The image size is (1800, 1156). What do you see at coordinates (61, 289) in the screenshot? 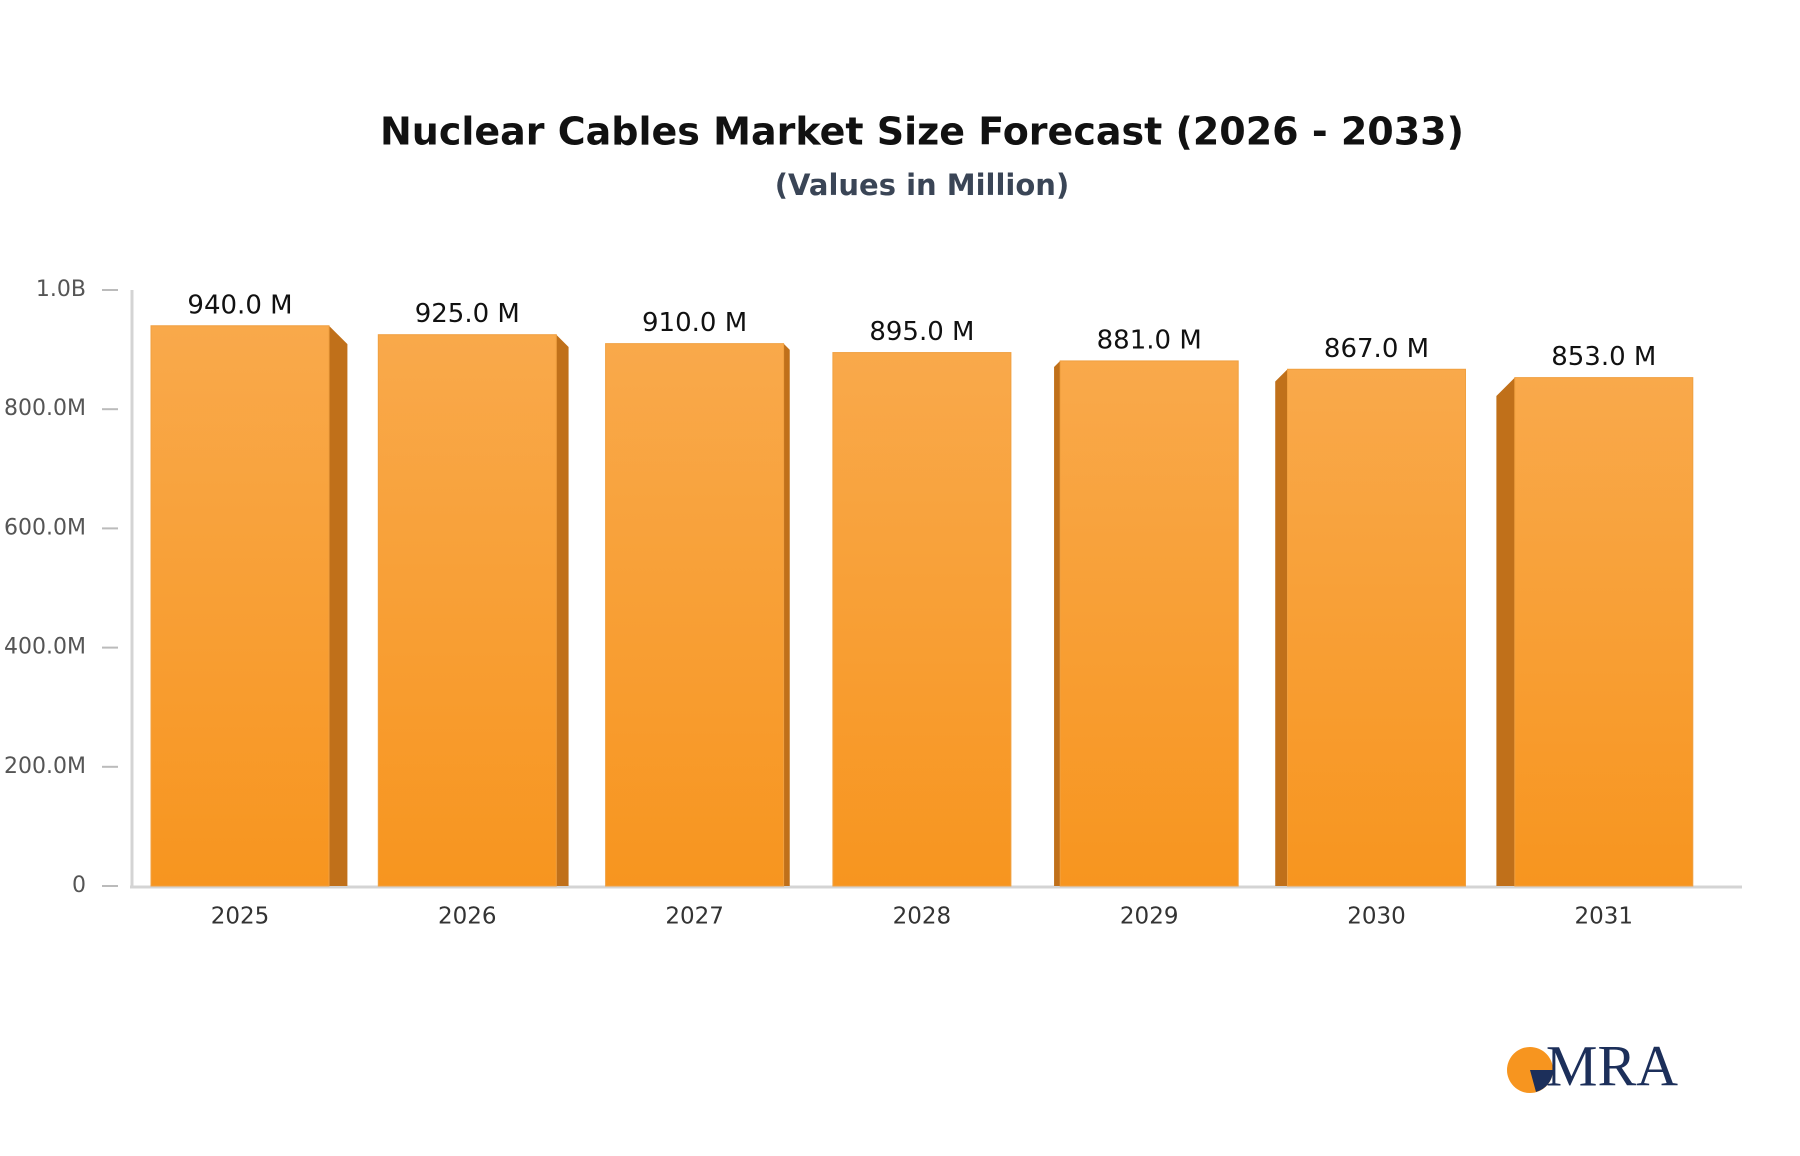
I see `y-tick-label: 1.0B` at bounding box center [61, 289].